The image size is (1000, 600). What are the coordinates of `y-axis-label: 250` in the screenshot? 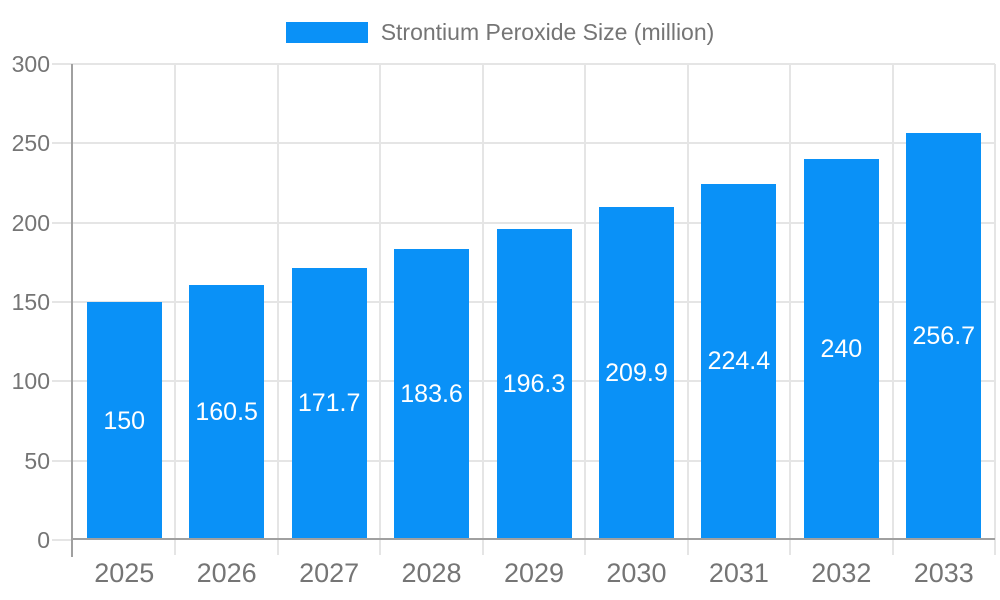 It's located at (30, 143).